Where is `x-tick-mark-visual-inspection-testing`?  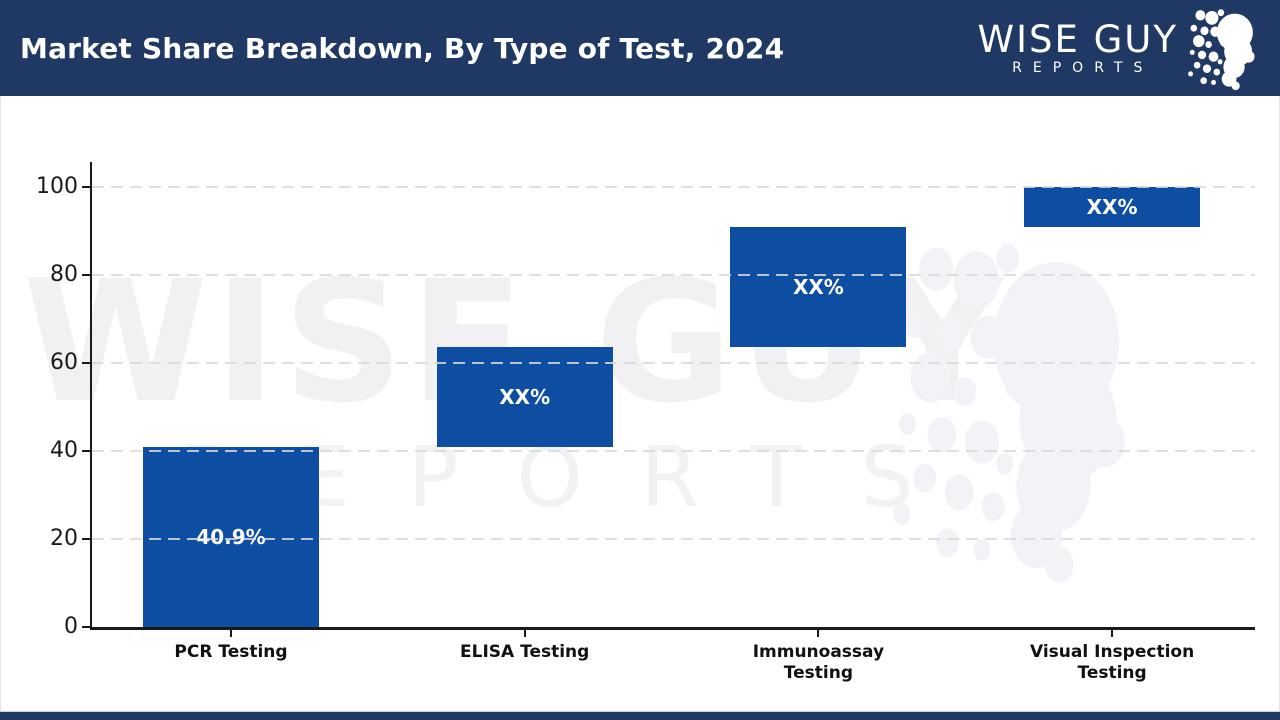
x-tick-mark-visual-inspection-testing is located at coordinates (1112, 633).